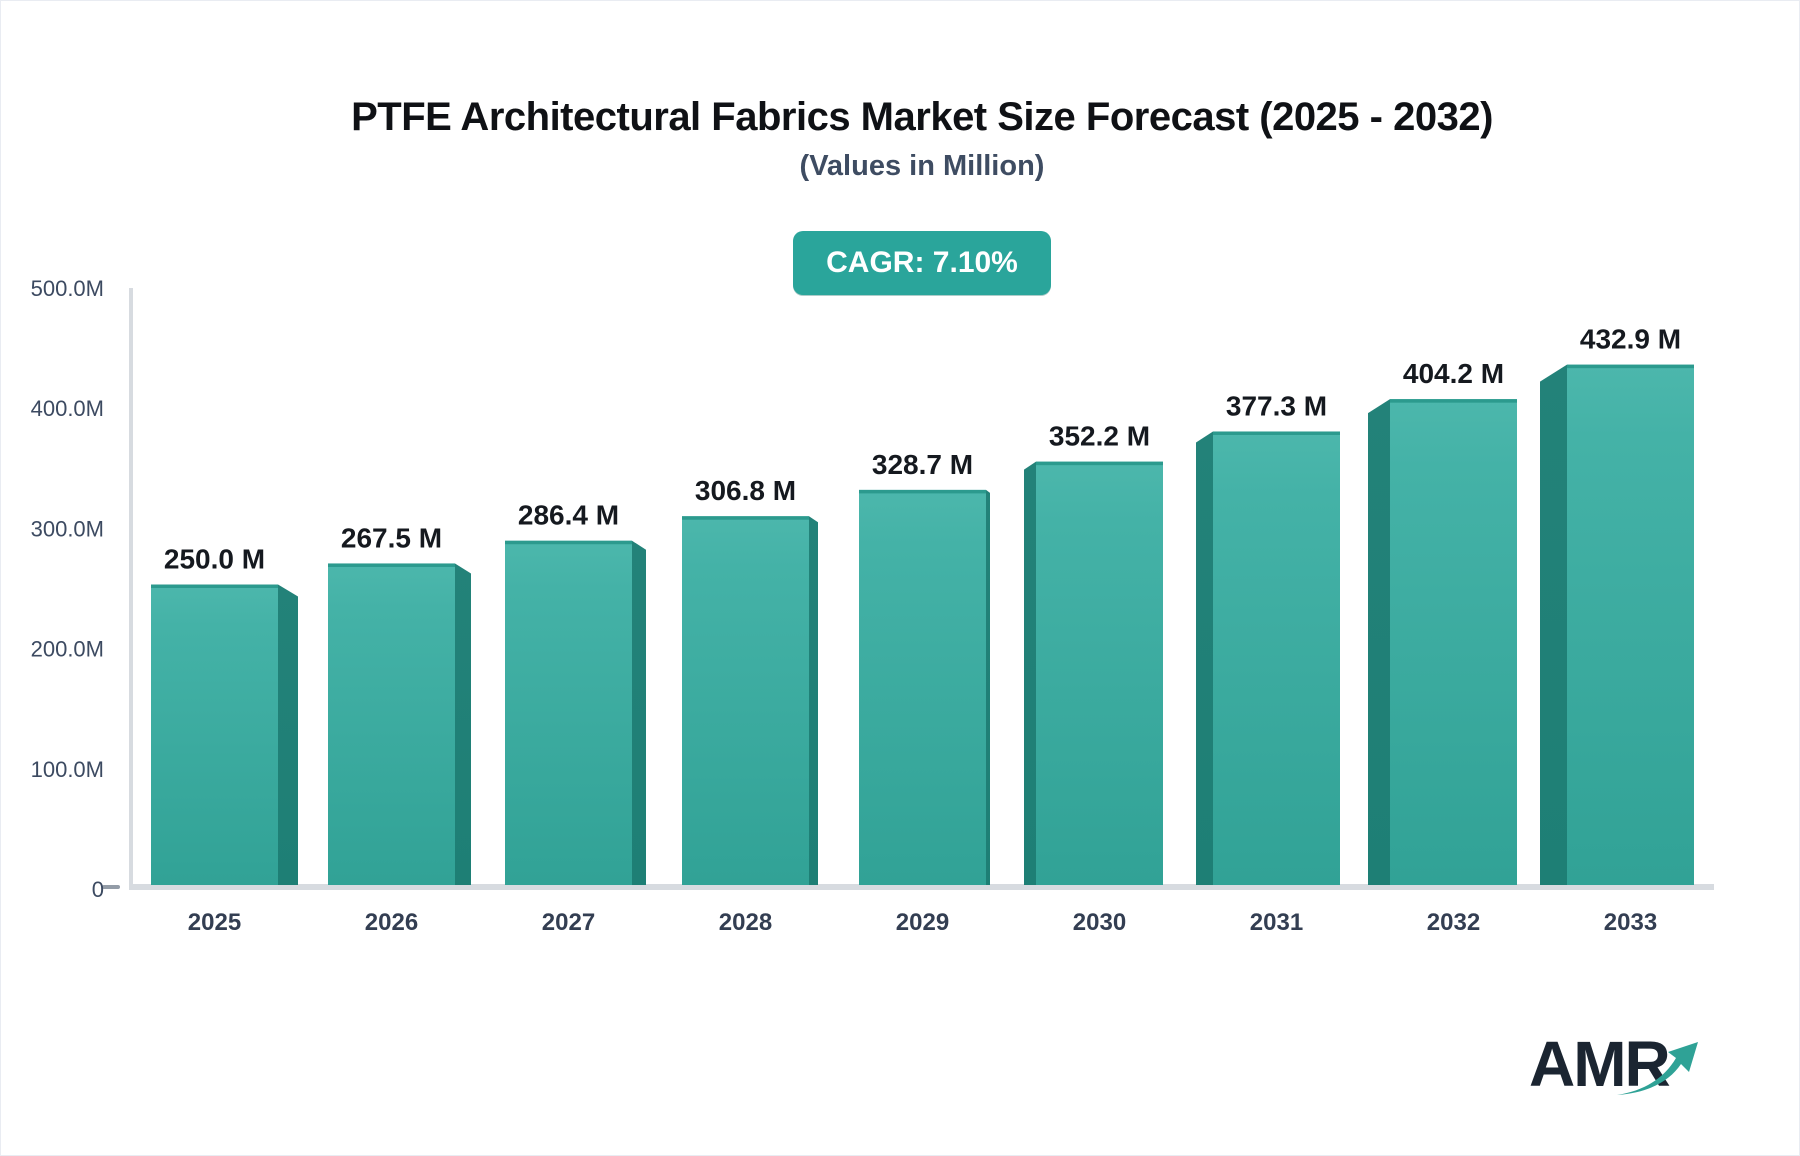  I want to click on bar-value-label-2029: 328.7 M, so click(922, 464).